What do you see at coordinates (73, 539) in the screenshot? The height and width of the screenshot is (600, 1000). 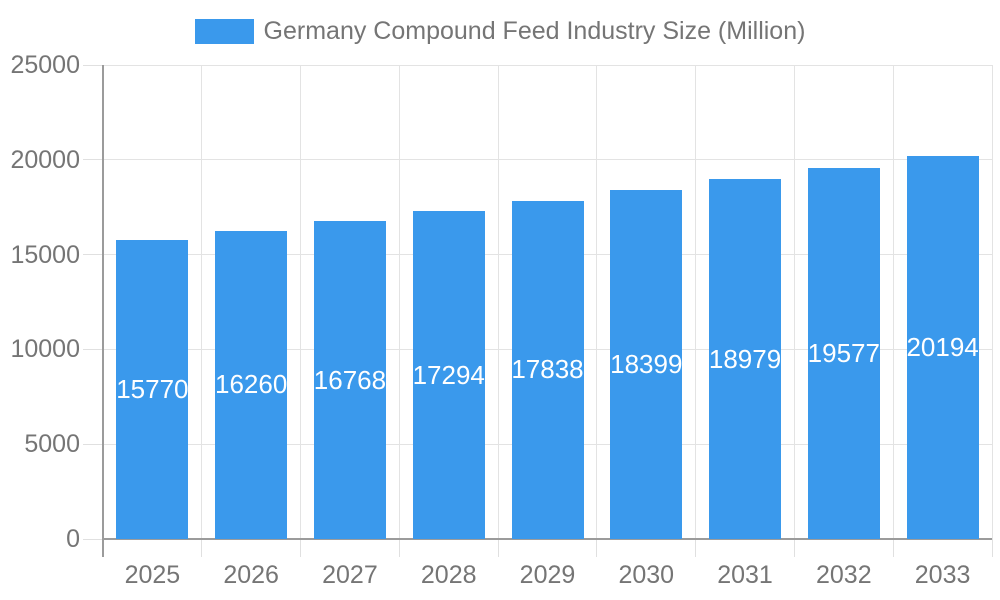 I see `y-axis-label: 0` at bounding box center [73, 539].